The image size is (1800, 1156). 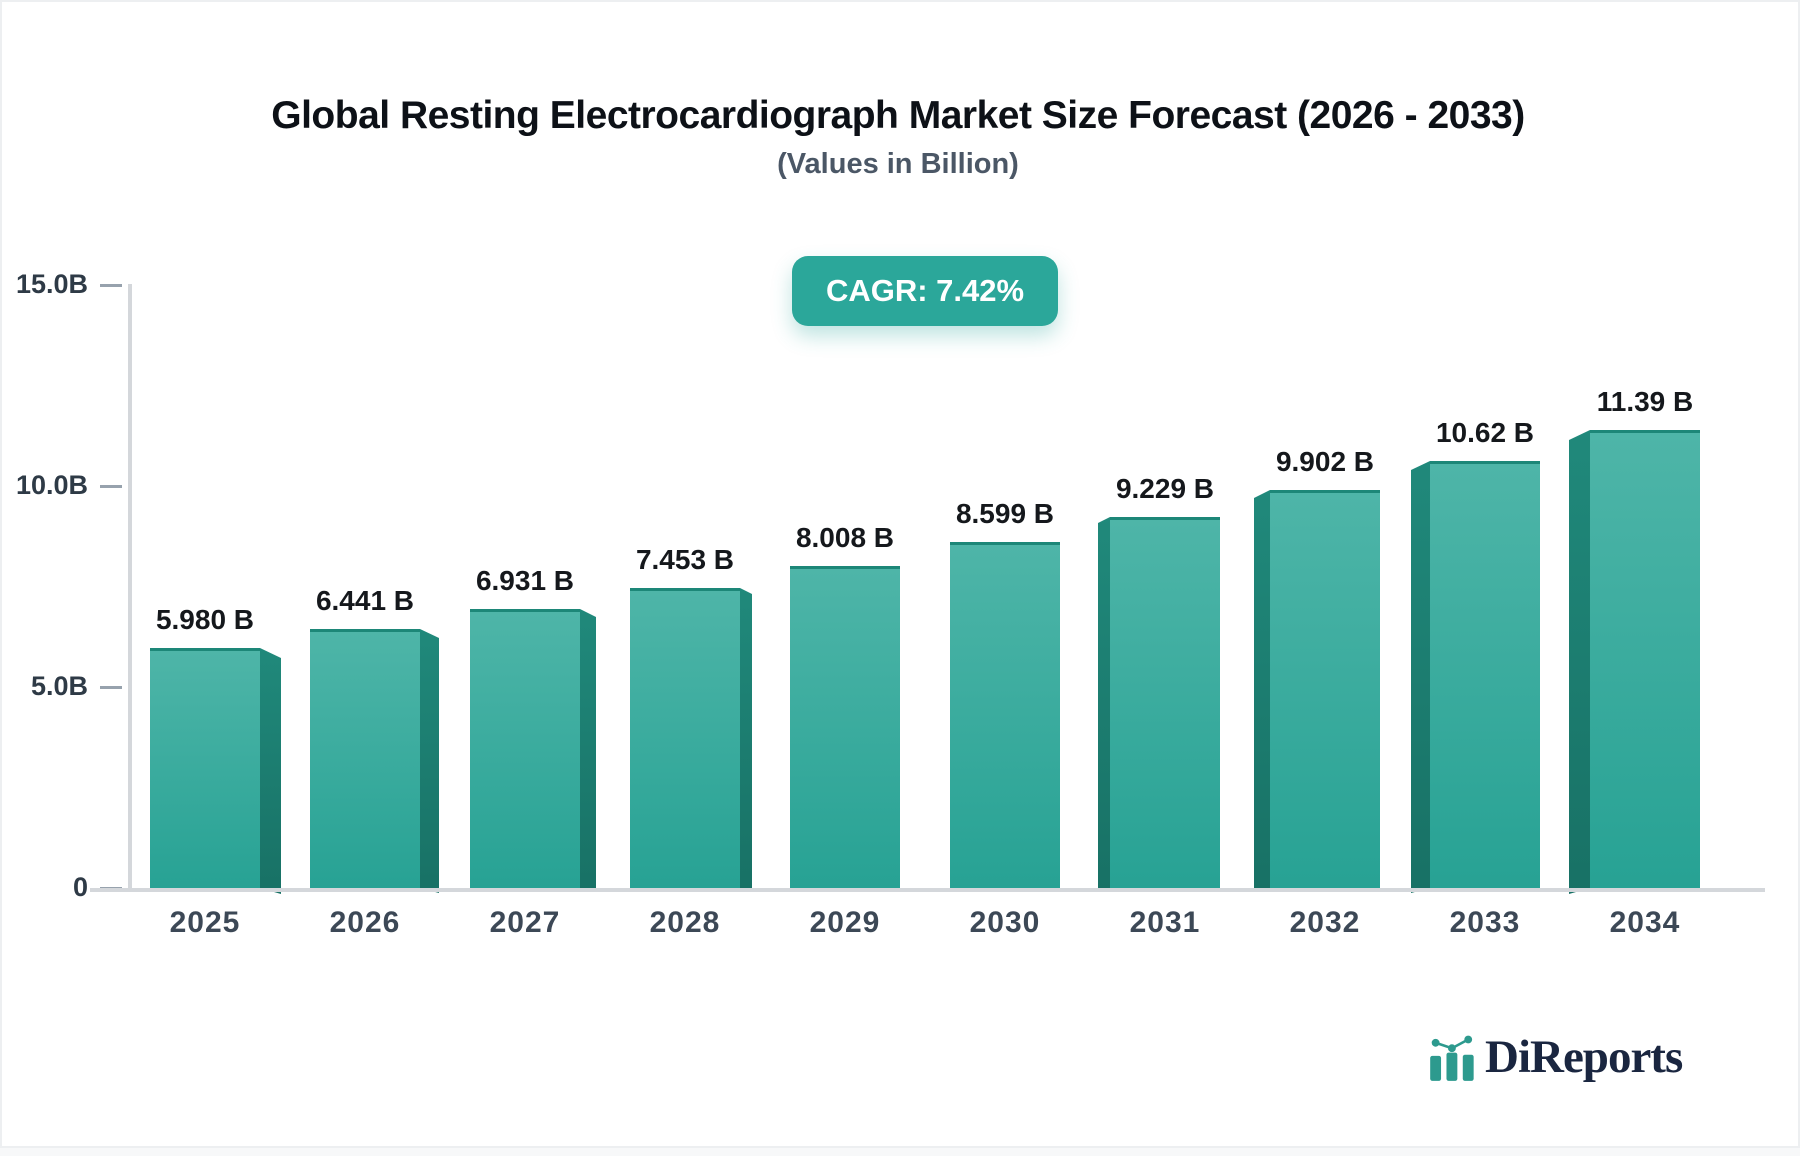 What do you see at coordinates (685, 922) in the screenshot?
I see `x-axis-label-2028: 2028` at bounding box center [685, 922].